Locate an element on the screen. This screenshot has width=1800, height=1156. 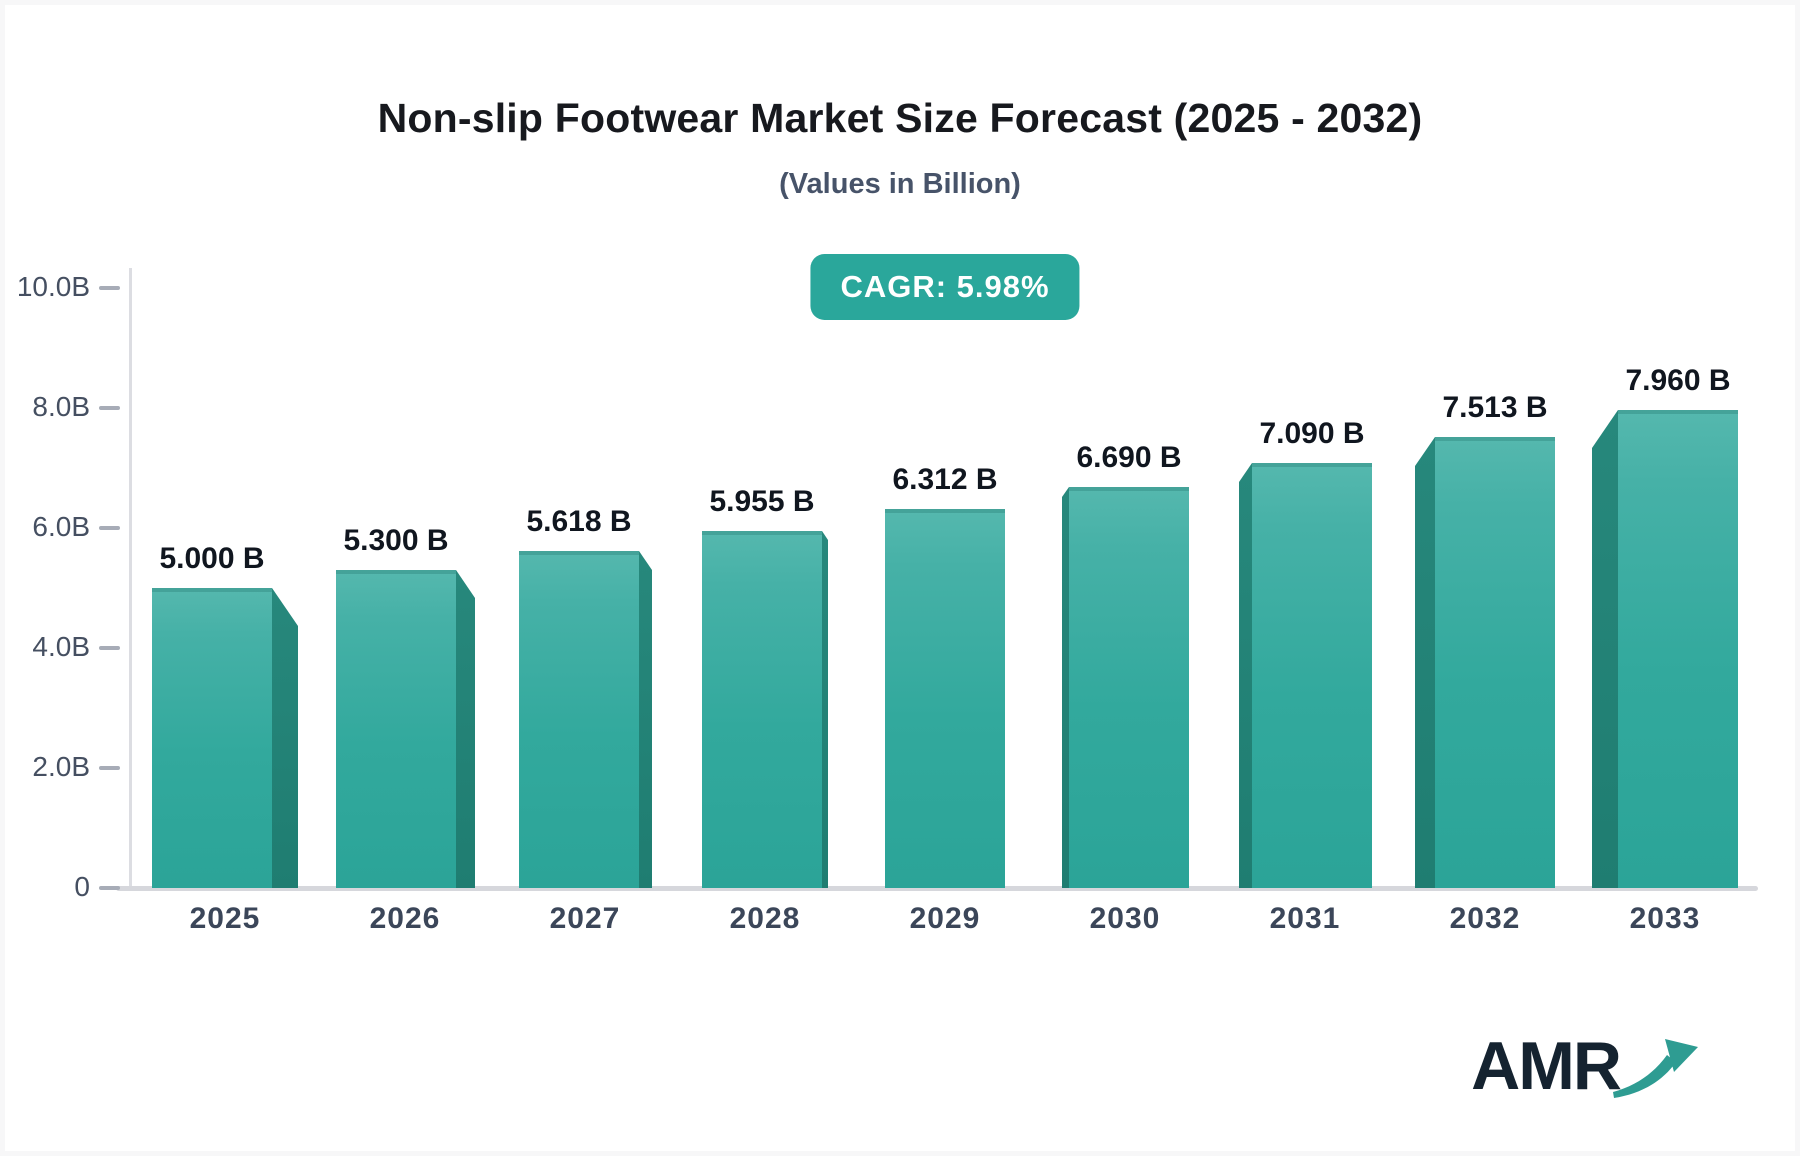
bar-2032 is located at coordinates (1485, 662).